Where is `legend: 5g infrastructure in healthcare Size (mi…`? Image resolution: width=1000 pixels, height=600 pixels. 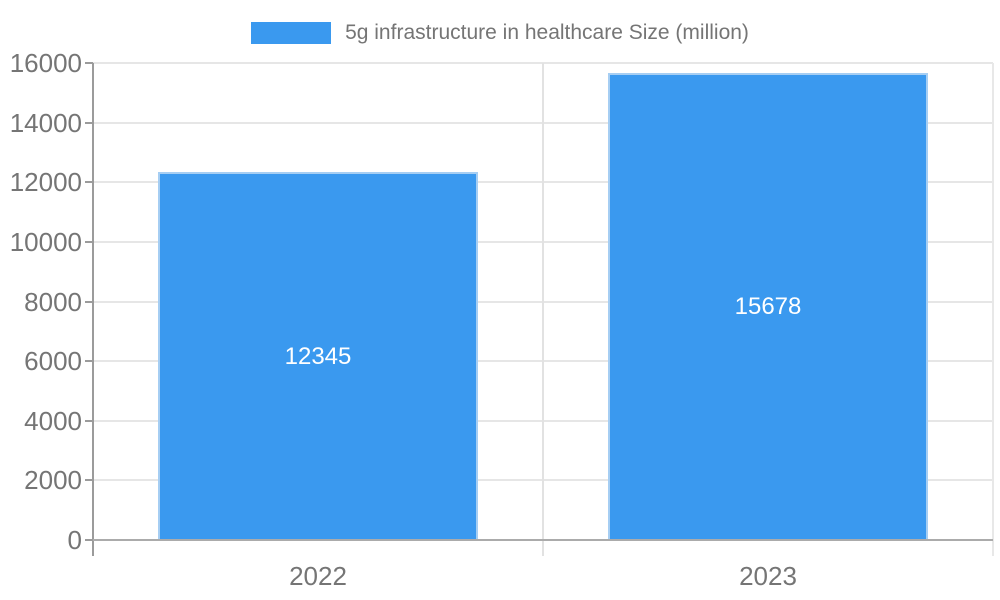
legend: 5g infrastructure in healthcare Size (mi… is located at coordinates (500, 33).